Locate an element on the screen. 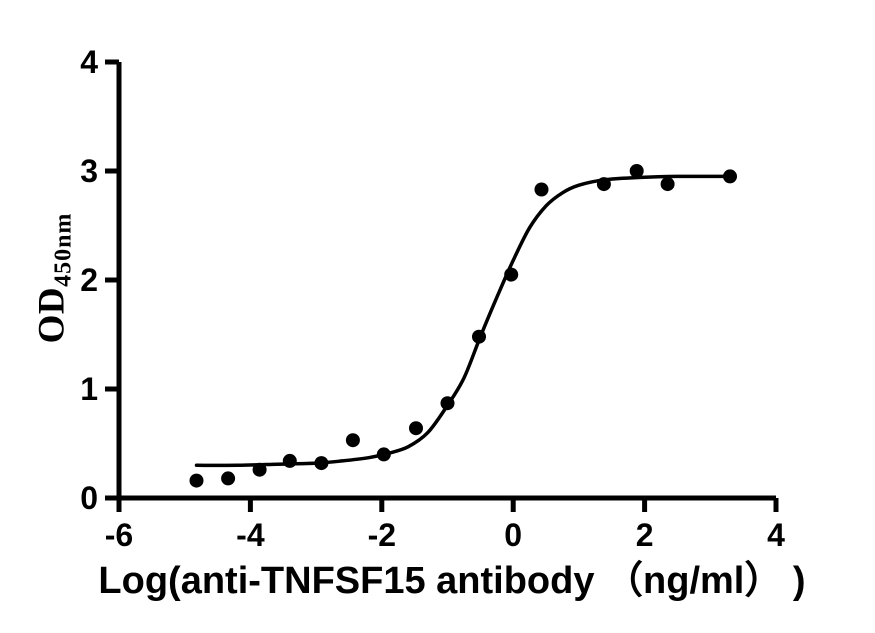 The width and height of the screenshot is (875, 633). y-tick-label: 0 is located at coordinates (89, 498).